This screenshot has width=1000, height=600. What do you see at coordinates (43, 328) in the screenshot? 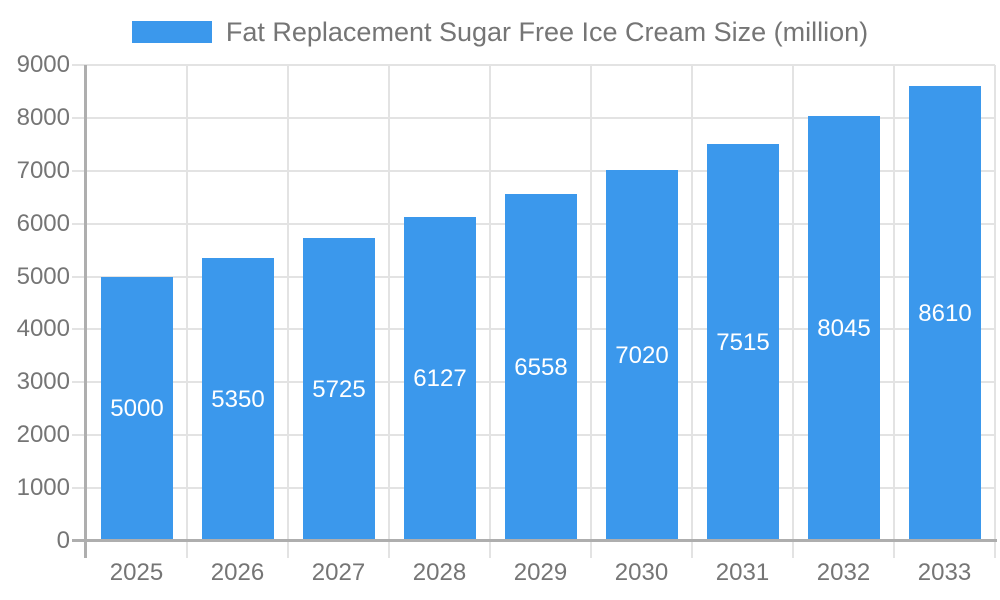
I see `y-axis-tick-label: 4000` at bounding box center [43, 328].